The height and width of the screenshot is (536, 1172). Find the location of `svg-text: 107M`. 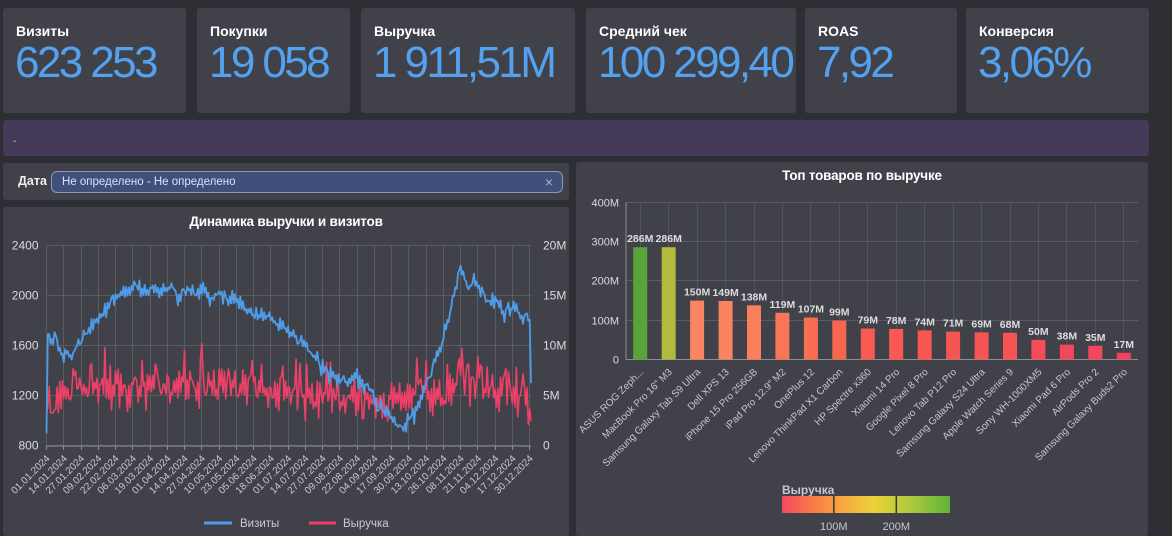

svg-text: 107M is located at coordinates (811, 310).